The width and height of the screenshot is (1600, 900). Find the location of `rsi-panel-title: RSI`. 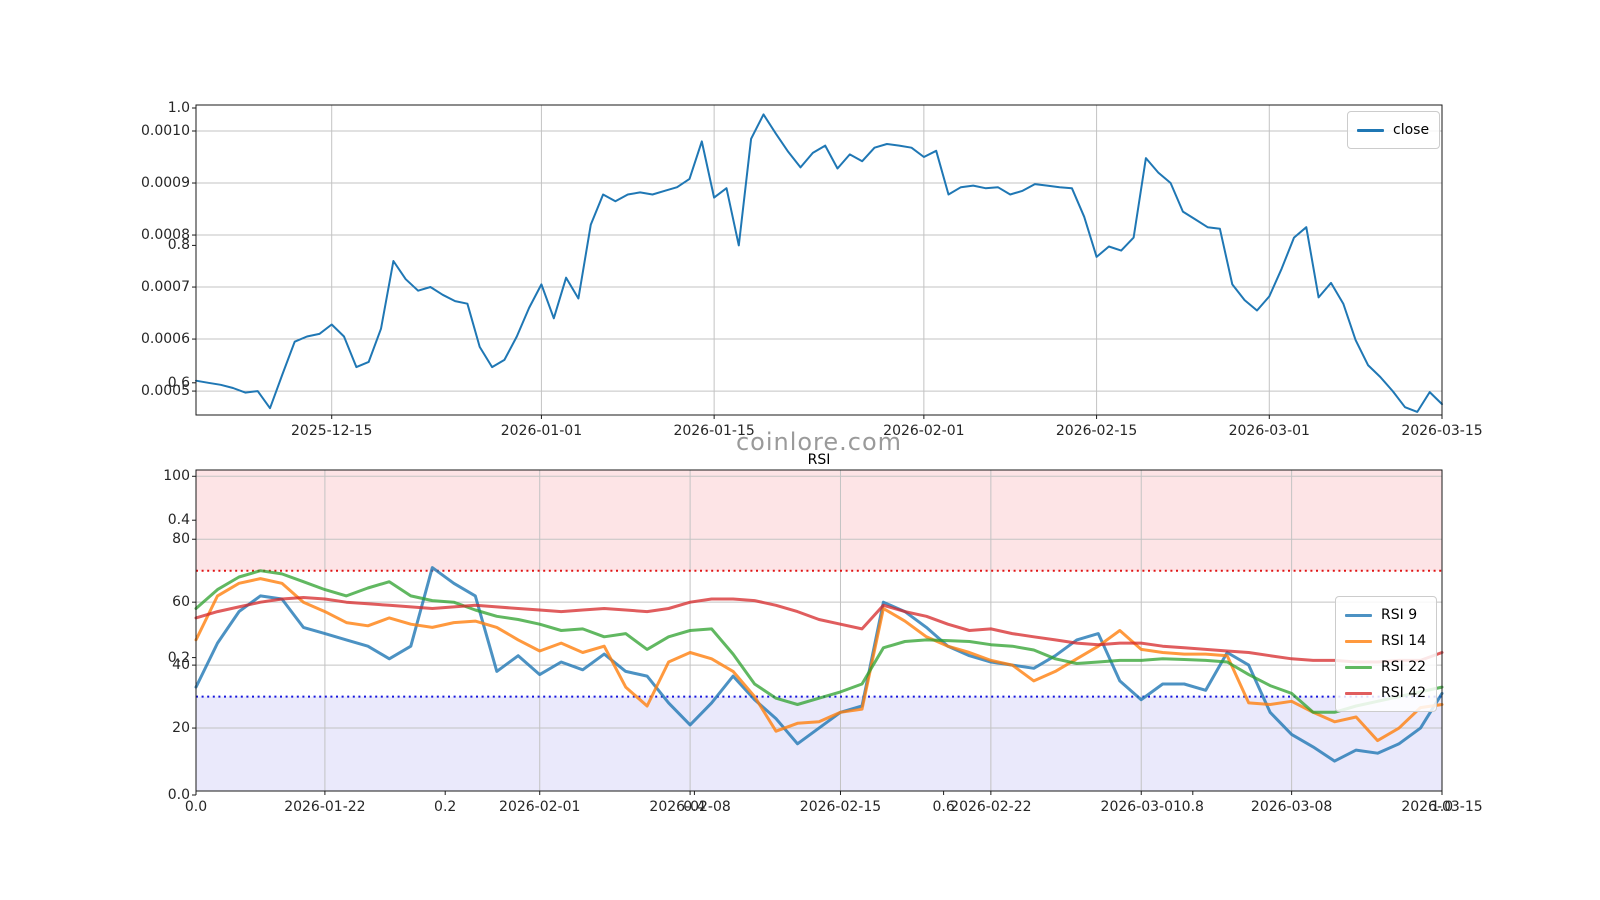

rsi-panel-title: RSI is located at coordinates (819, 460).